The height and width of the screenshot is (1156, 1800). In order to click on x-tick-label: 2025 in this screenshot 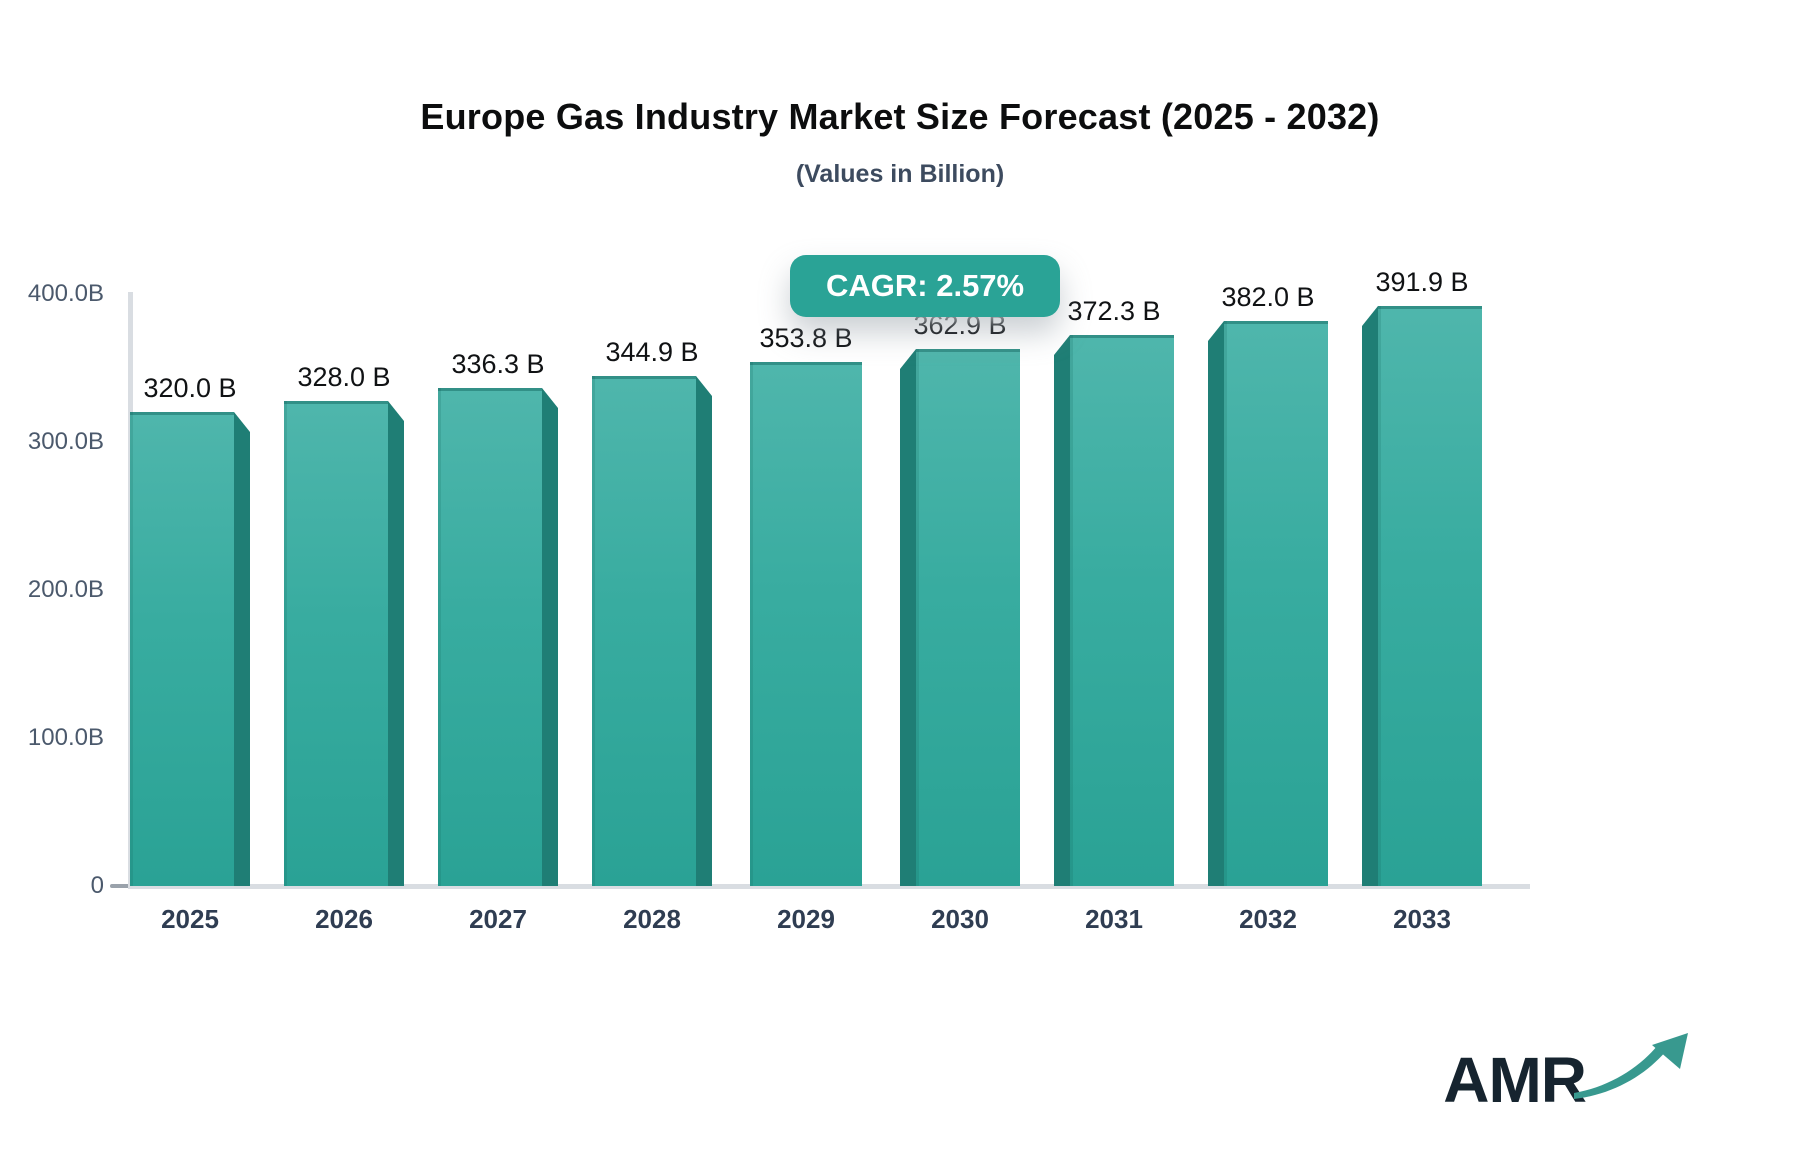, I will do `click(190, 919)`.